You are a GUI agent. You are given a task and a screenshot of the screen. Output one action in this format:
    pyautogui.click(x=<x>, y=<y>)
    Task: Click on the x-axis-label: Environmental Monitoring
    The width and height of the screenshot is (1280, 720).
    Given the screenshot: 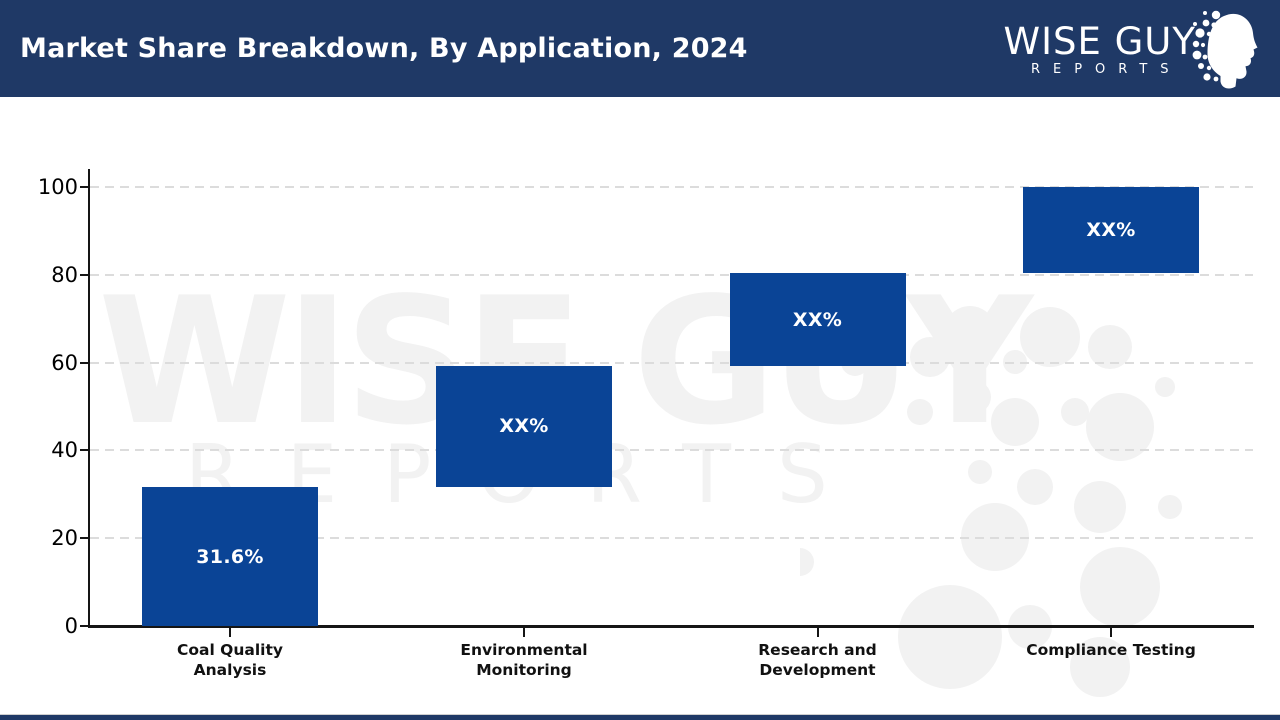 What is the action you would take?
    pyautogui.click(x=524, y=660)
    